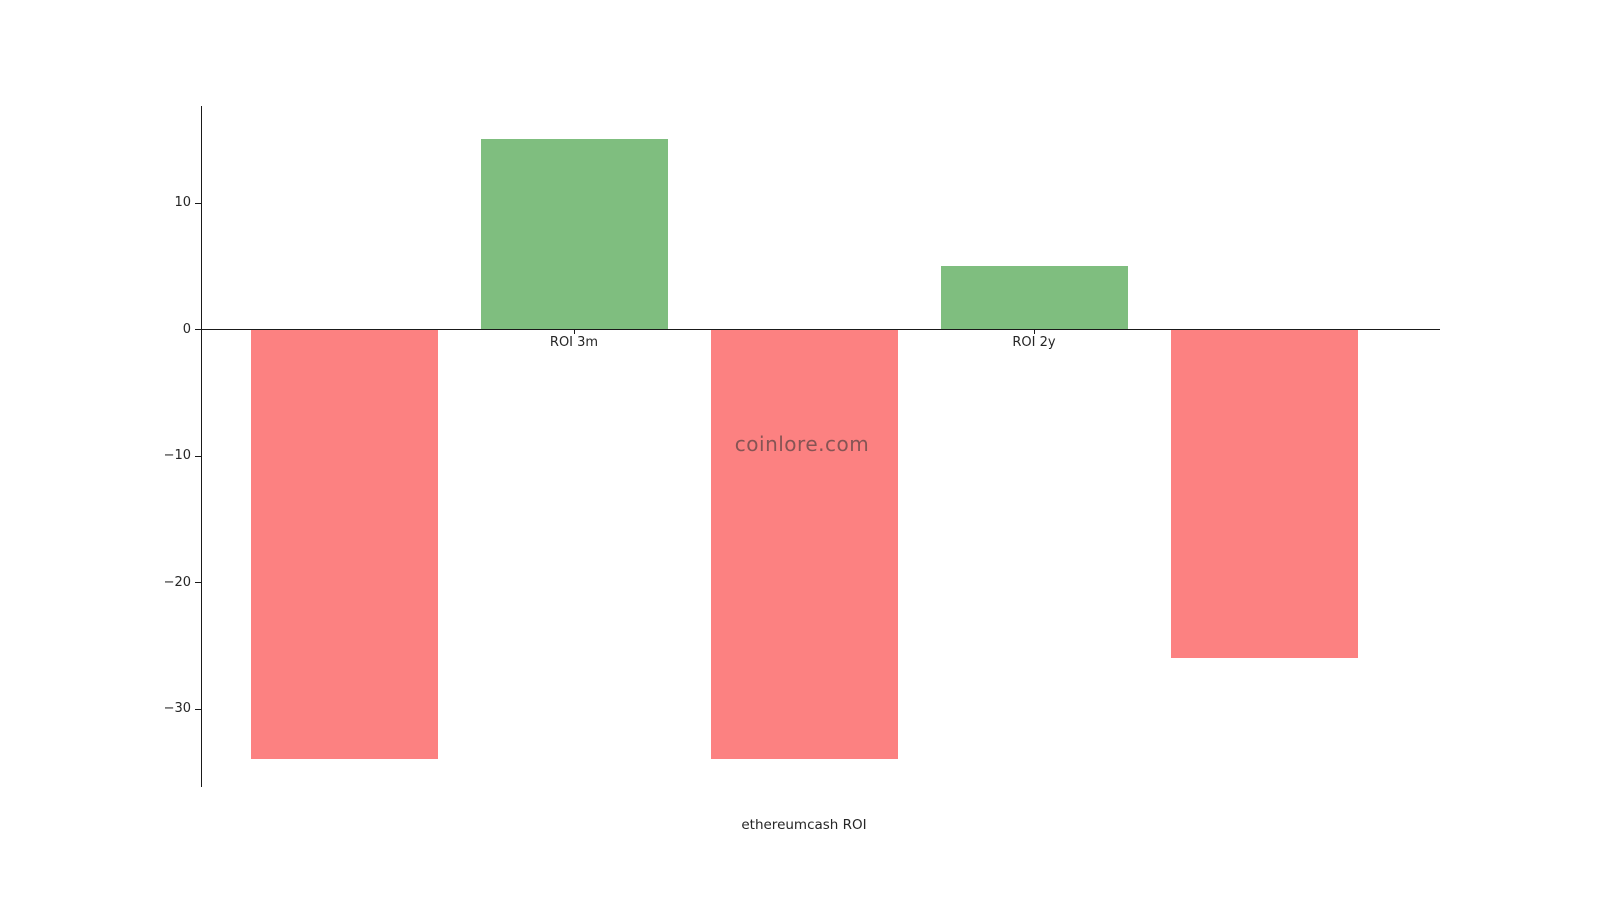 The height and width of the screenshot is (900, 1600). Describe the element at coordinates (177, 582) in the screenshot. I see `y-tick-label: −20` at that location.